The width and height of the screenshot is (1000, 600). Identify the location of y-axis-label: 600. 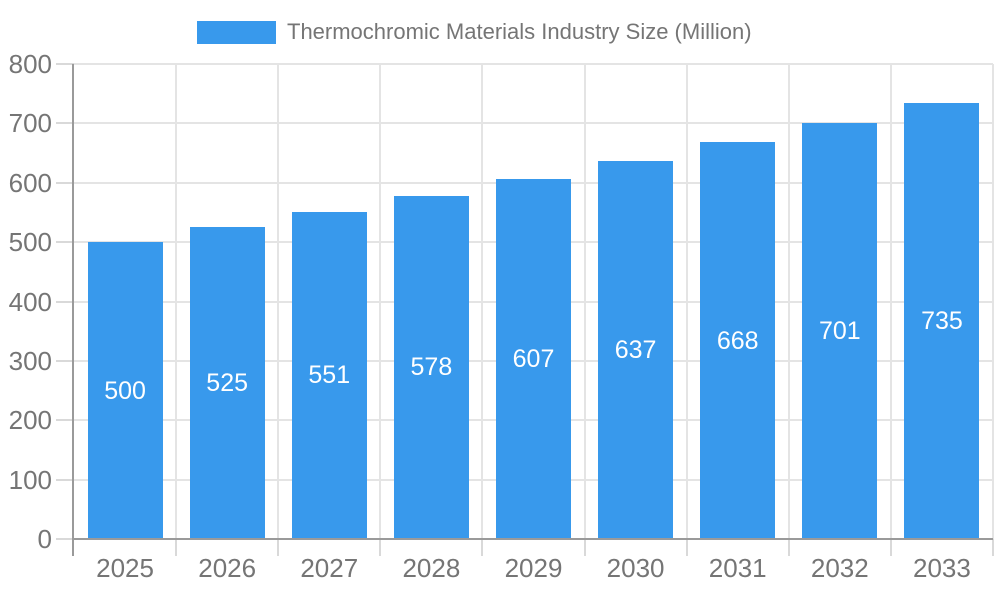
(30, 182).